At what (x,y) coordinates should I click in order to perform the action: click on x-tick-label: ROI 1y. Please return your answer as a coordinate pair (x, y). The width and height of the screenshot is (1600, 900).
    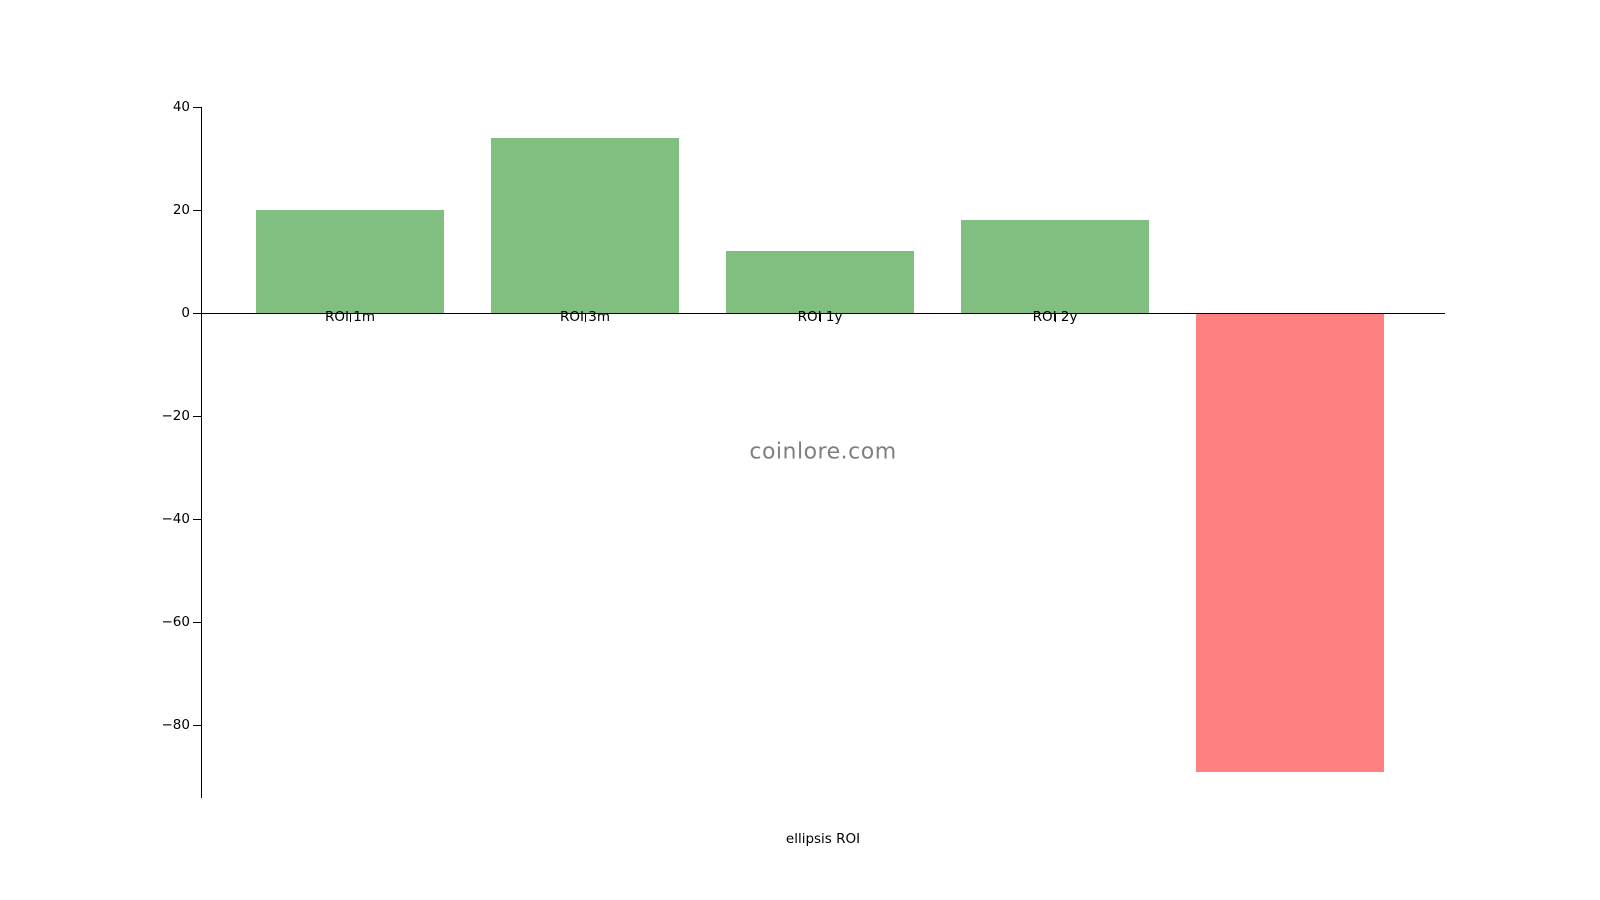
    Looking at the image, I should click on (820, 317).